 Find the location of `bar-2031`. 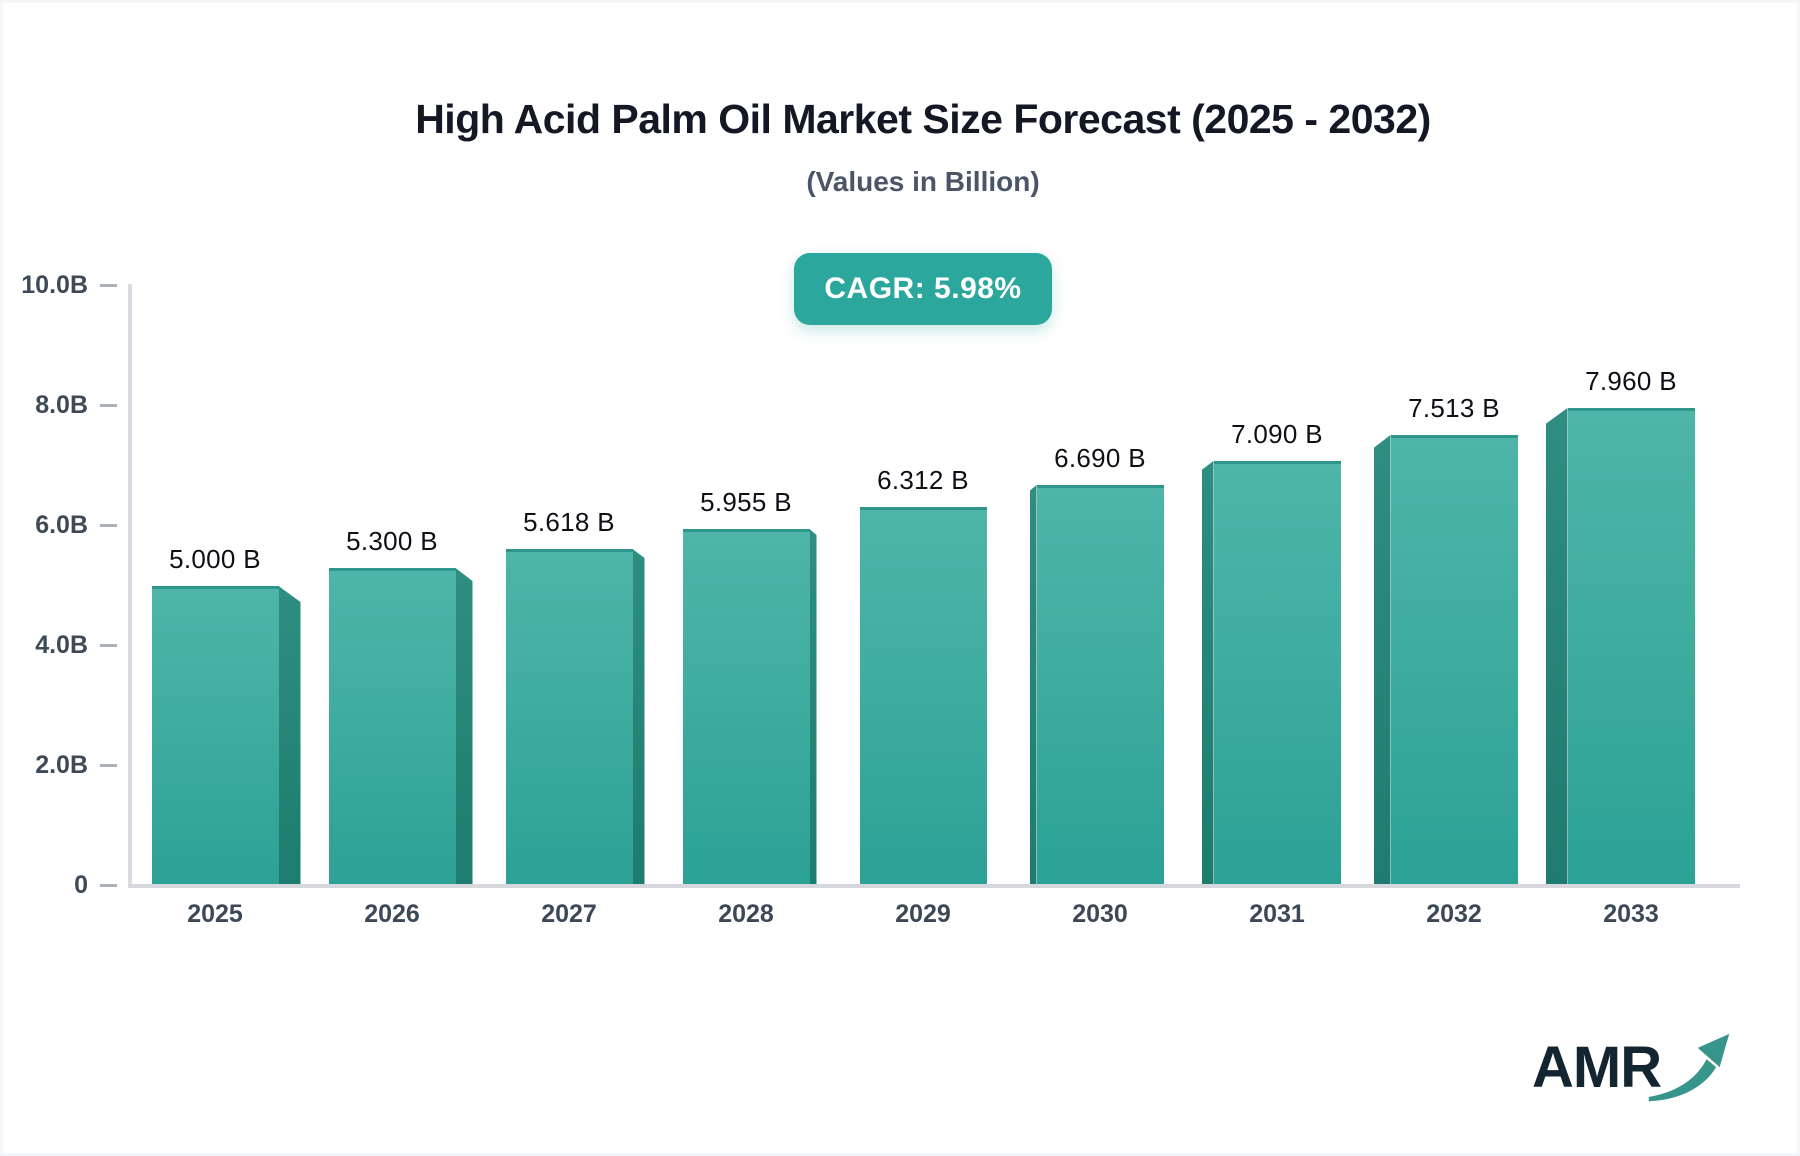

bar-2031 is located at coordinates (1277, 673).